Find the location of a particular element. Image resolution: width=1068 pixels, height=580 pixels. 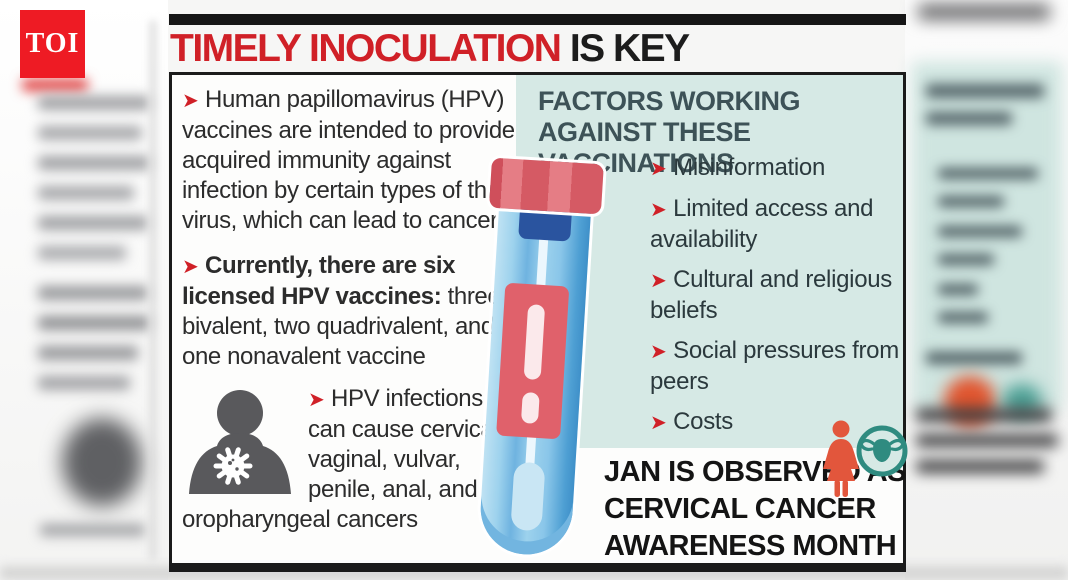

factor-text: Costs is located at coordinates (703, 421).